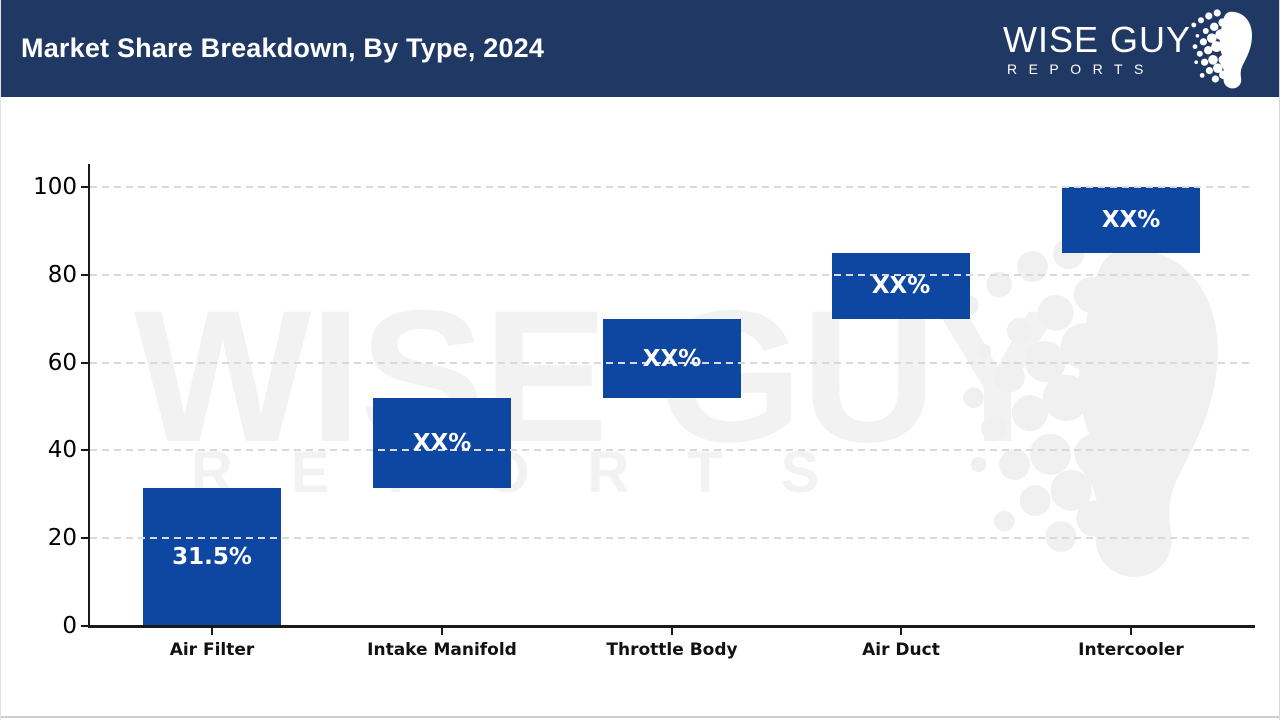 Image resolution: width=1280 pixels, height=720 pixels. Describe the element at coordinates (901, 650) in the screenshot. I see `x-axis-label: Air Duct` at that location.